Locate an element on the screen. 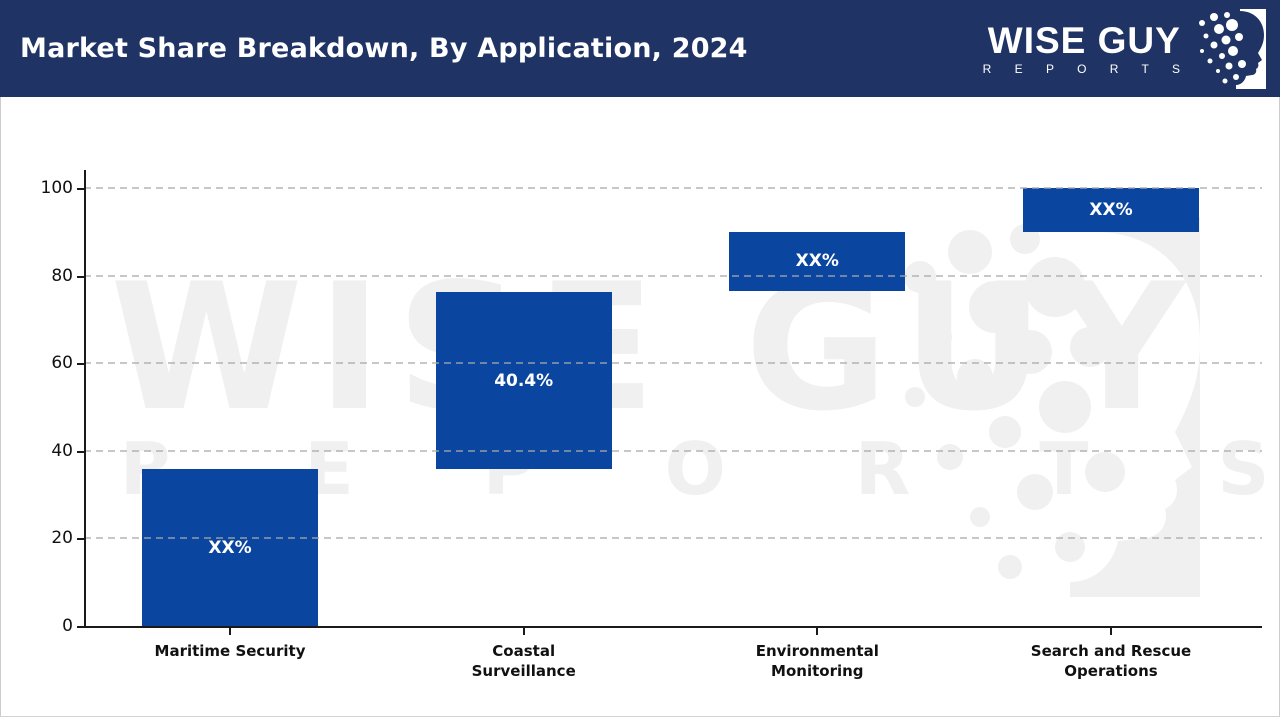  logo-subtext: R E P O R T S is located at coordinates (1086, 68).